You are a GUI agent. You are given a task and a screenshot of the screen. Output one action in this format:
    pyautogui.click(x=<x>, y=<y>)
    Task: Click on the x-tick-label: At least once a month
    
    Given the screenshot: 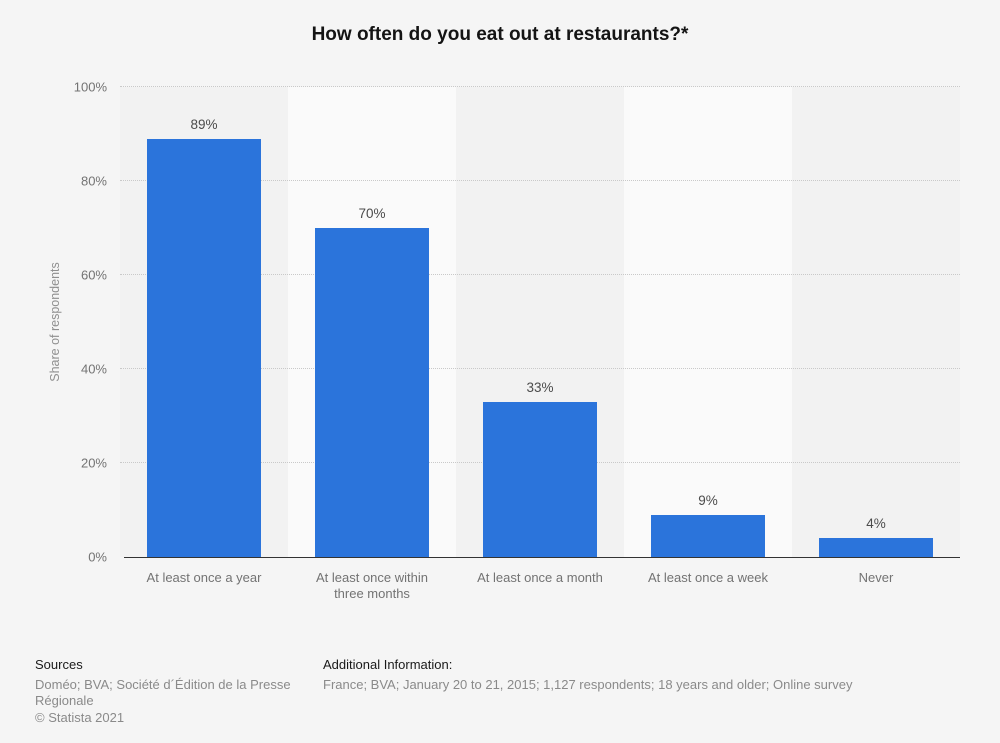 What is the action you would take?
    pyautogui.click(x=540, y=577)
    